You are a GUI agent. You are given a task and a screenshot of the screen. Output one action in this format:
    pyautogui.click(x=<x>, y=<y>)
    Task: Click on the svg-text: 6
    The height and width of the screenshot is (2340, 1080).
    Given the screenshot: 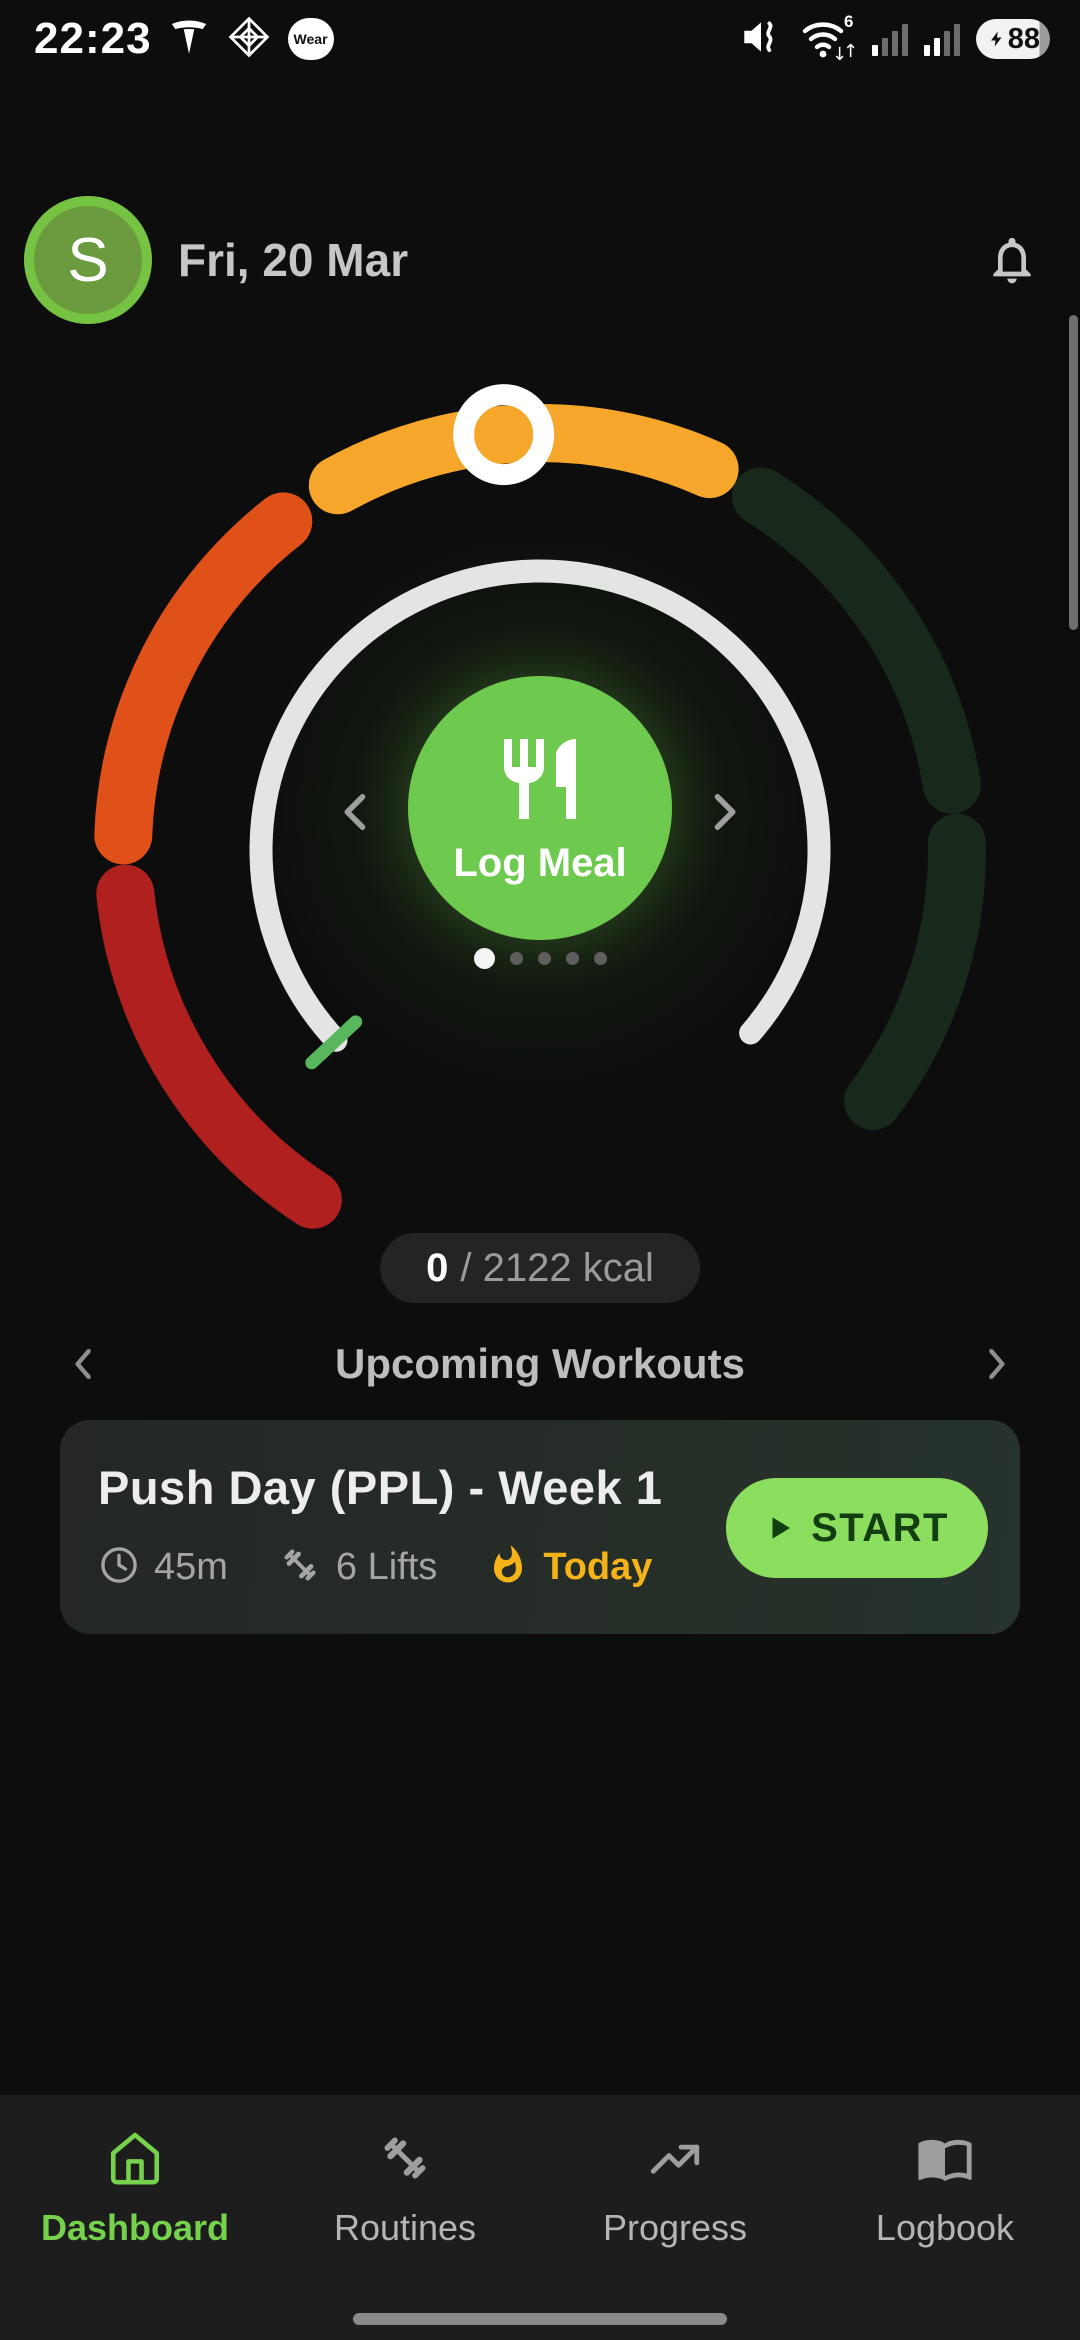 What is the action you would take?
    pyautogui.click(x=848, y=21)
    